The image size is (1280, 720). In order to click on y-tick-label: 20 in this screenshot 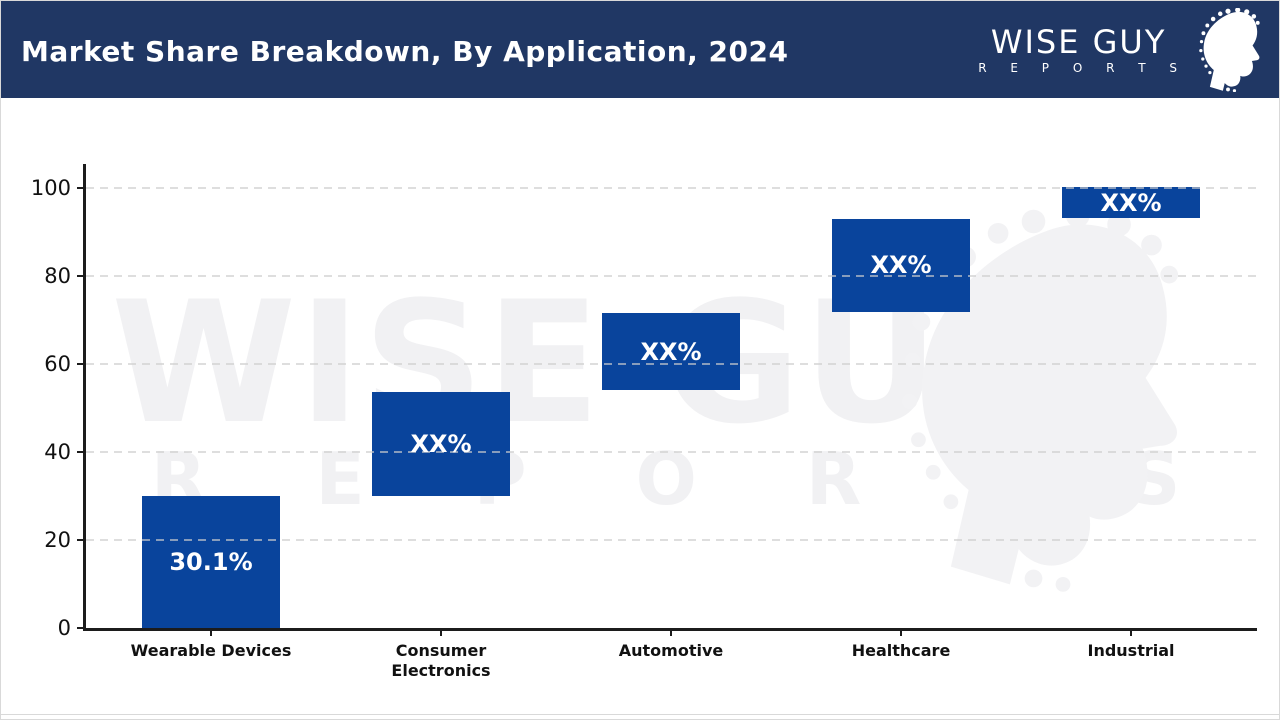, I will do `click(57, 540)`.